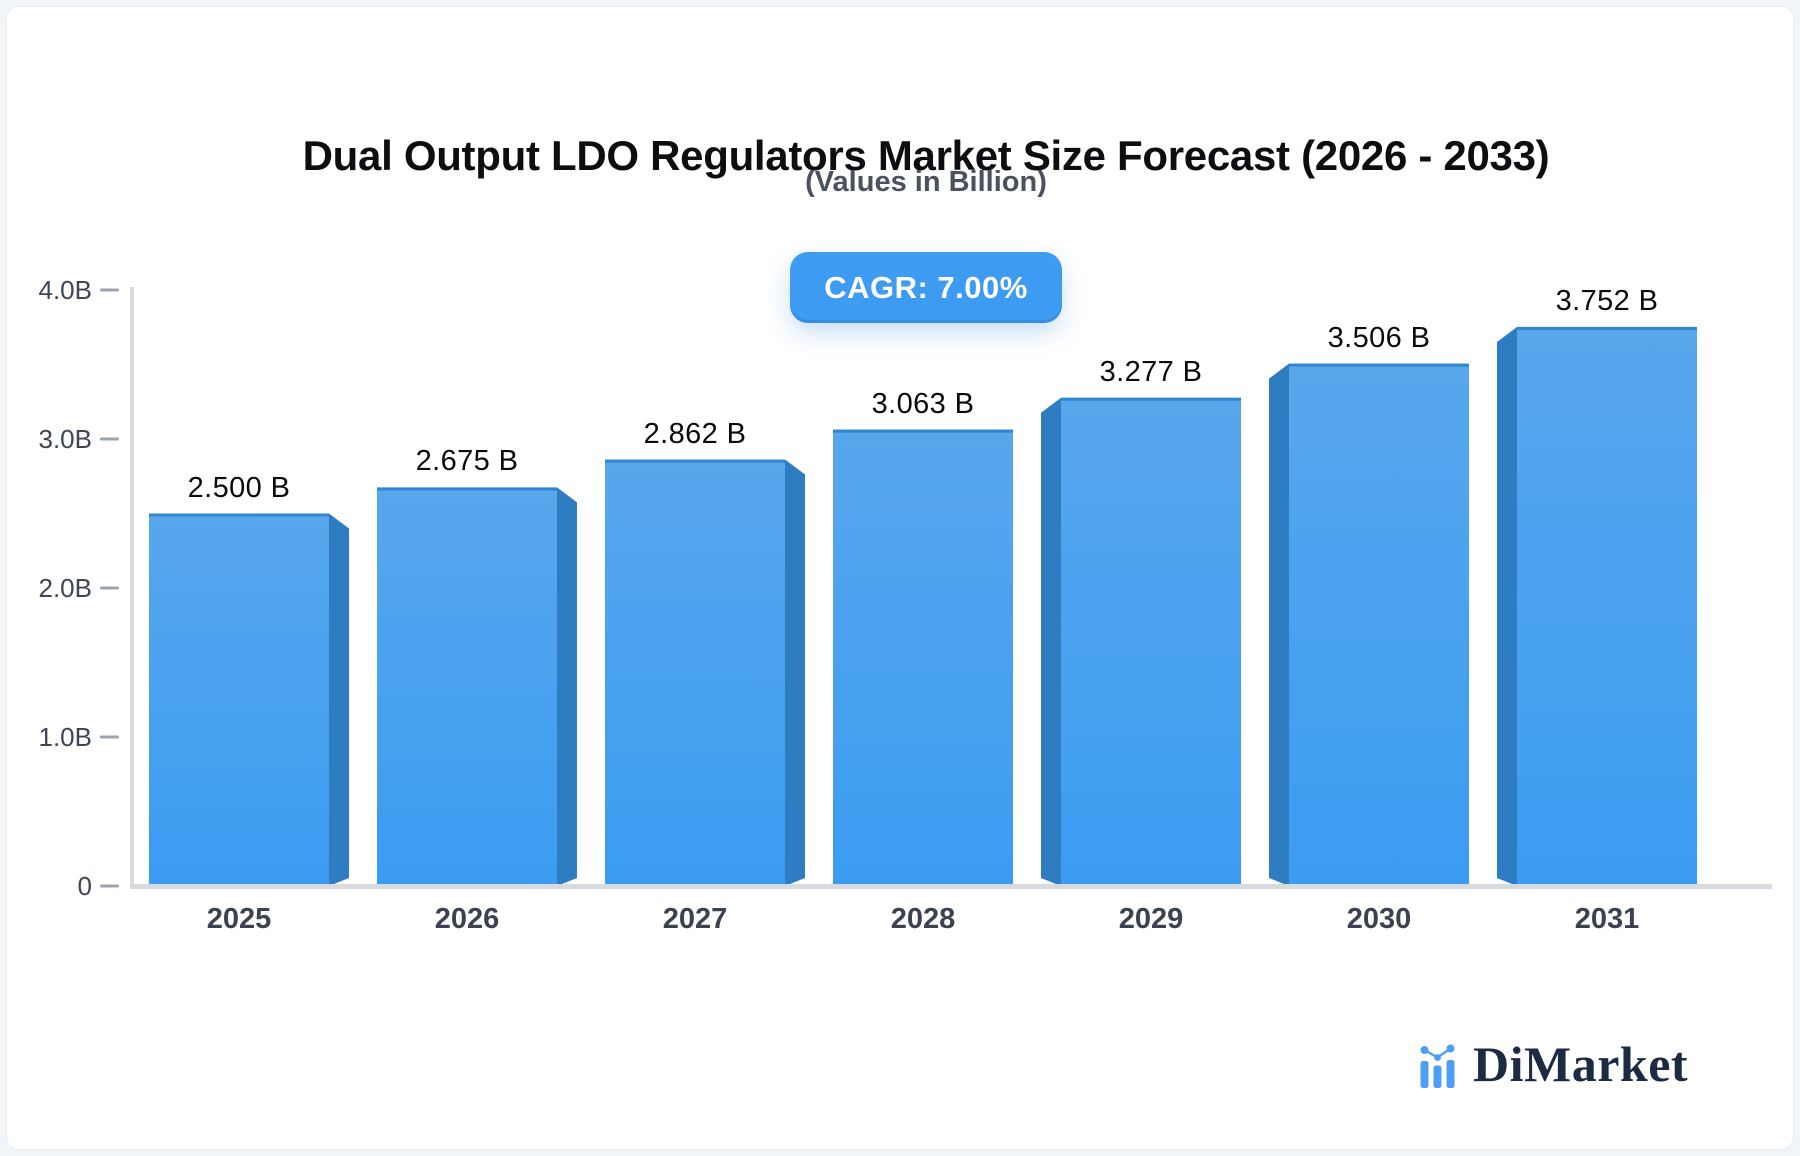  I want to click on y-tick-1.0B, so click(109, 737).